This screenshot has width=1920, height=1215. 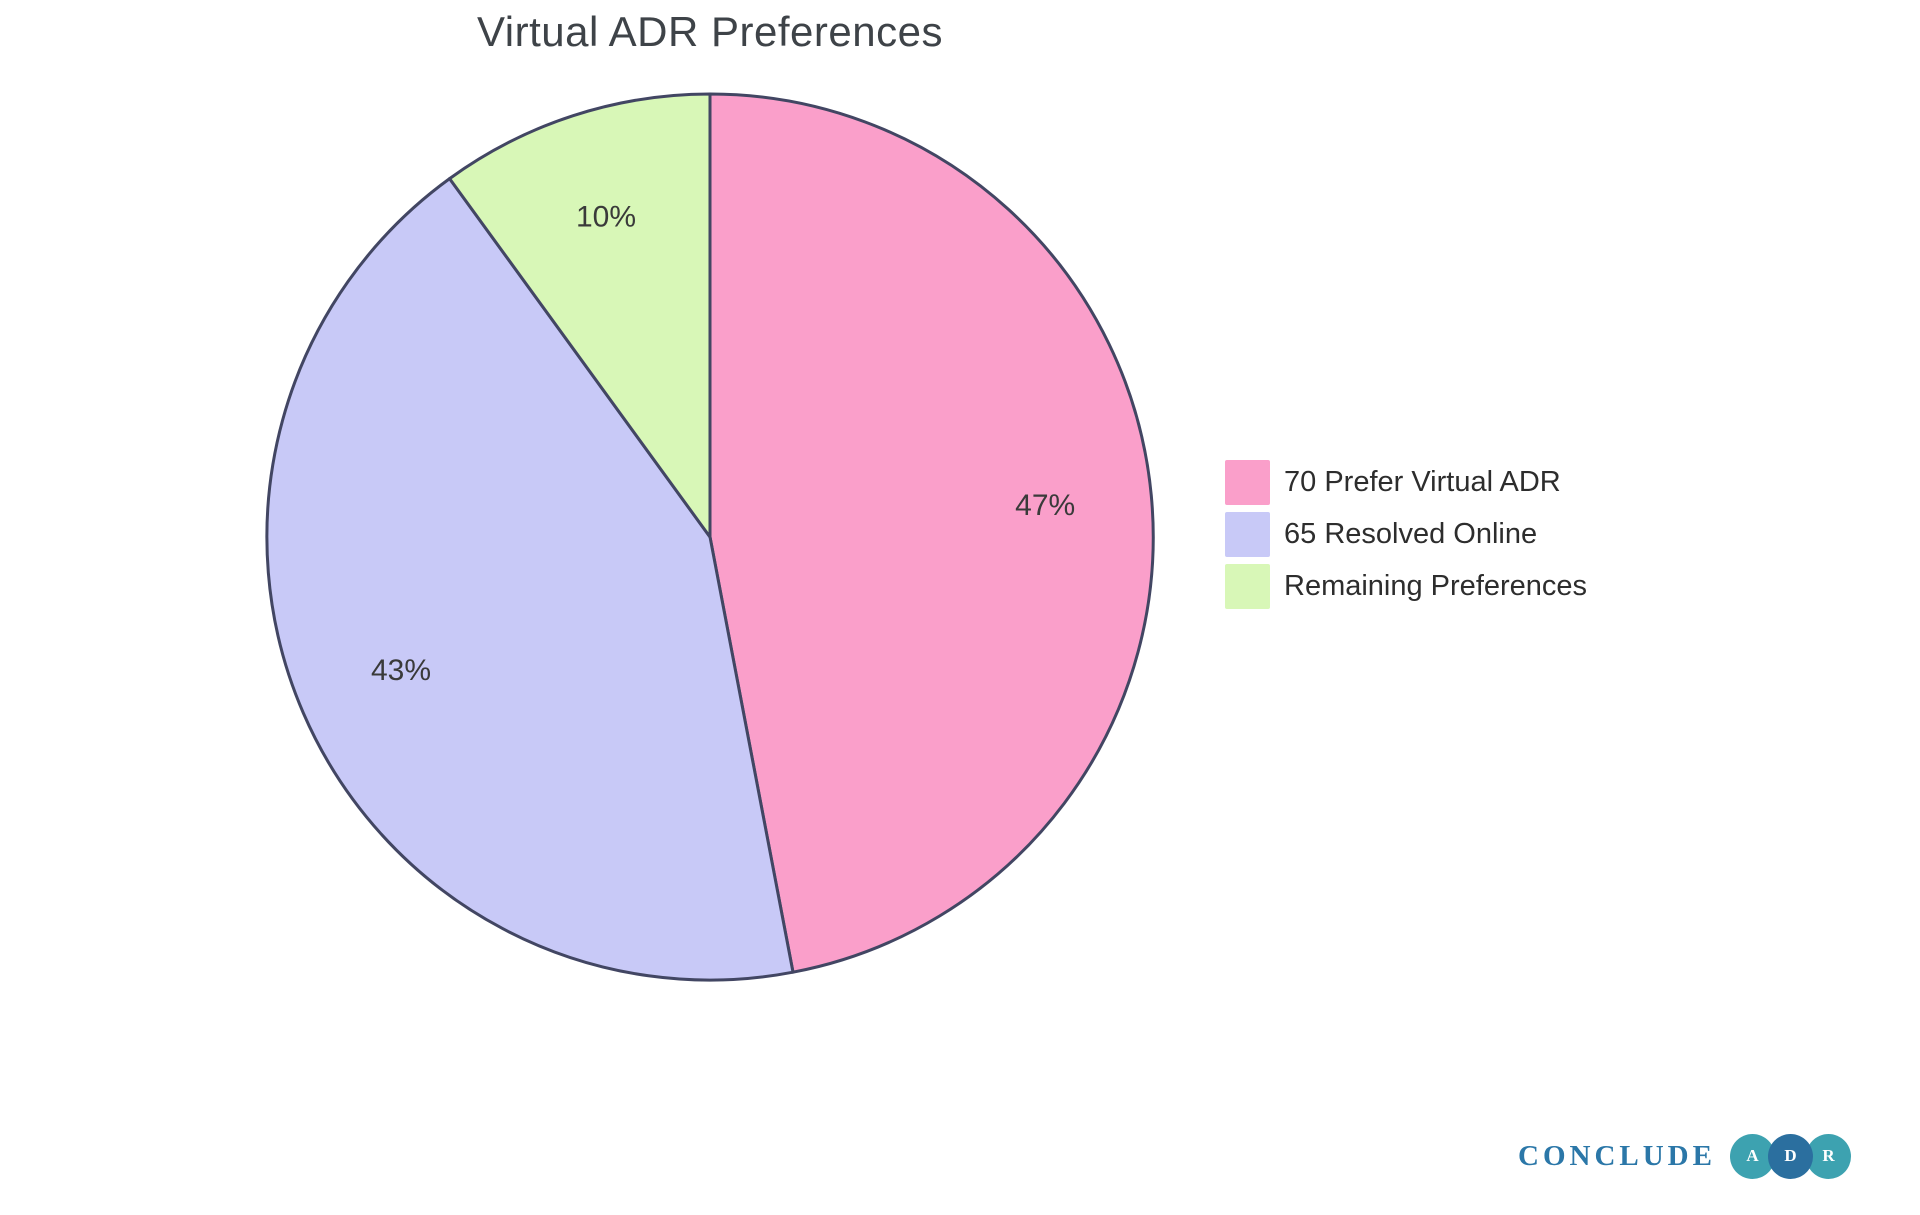 I want to click on legend-item-1: 65 Resolved Online, so click(x=1406, y=534).